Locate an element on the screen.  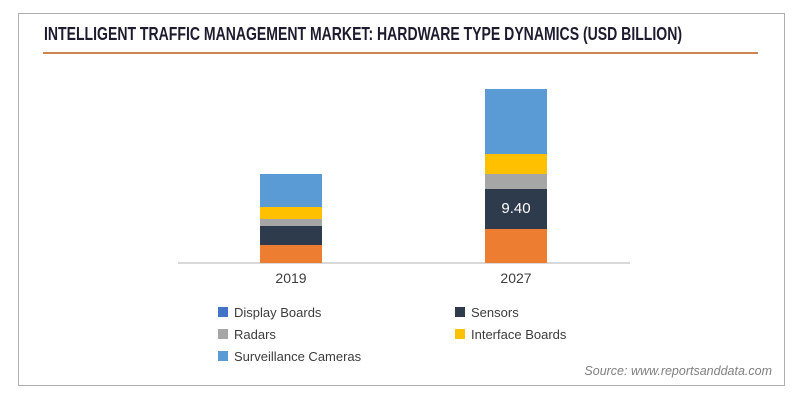
legend-swatch-radars is located at coordinates (223, 334).